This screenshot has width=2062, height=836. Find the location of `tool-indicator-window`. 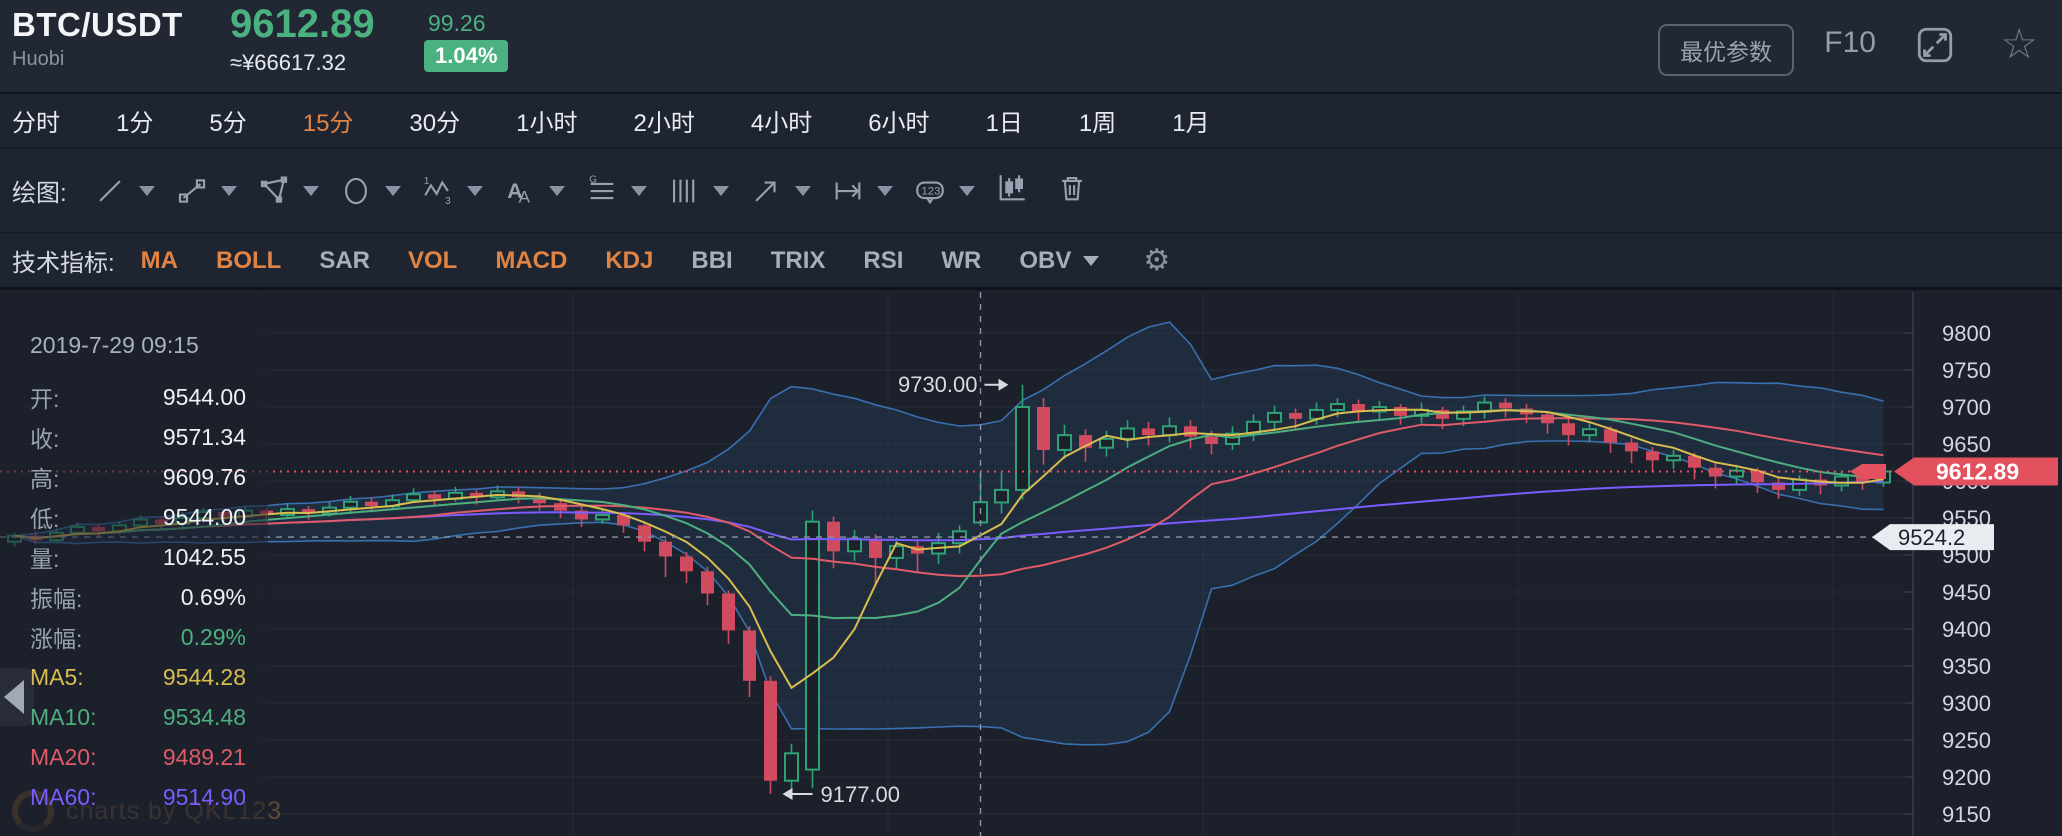

tool-indicator-window is located at coordinates (1012, 190).